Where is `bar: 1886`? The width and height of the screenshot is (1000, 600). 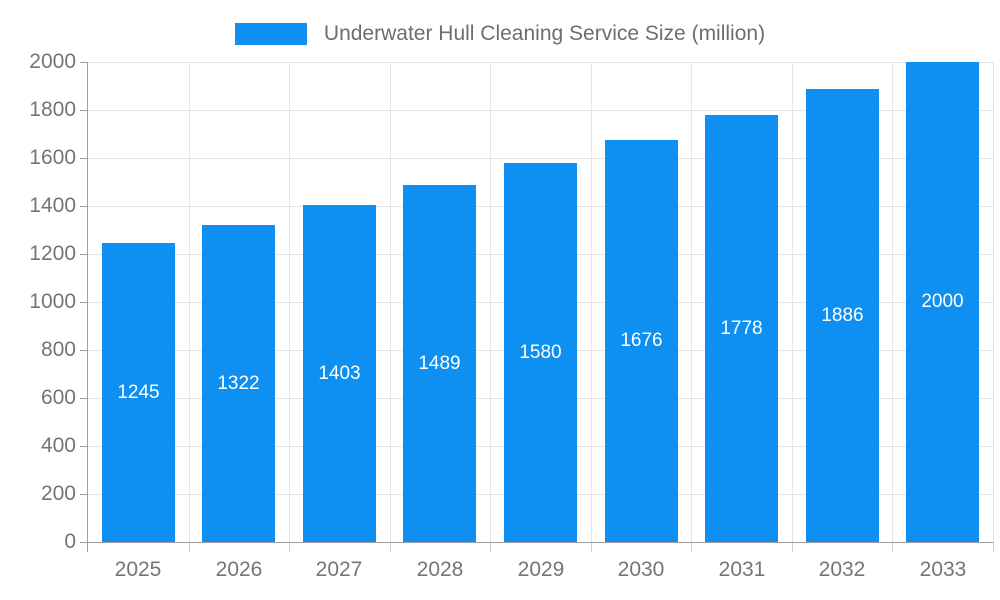 bar: 1886 is located at coordinates (842, 315).